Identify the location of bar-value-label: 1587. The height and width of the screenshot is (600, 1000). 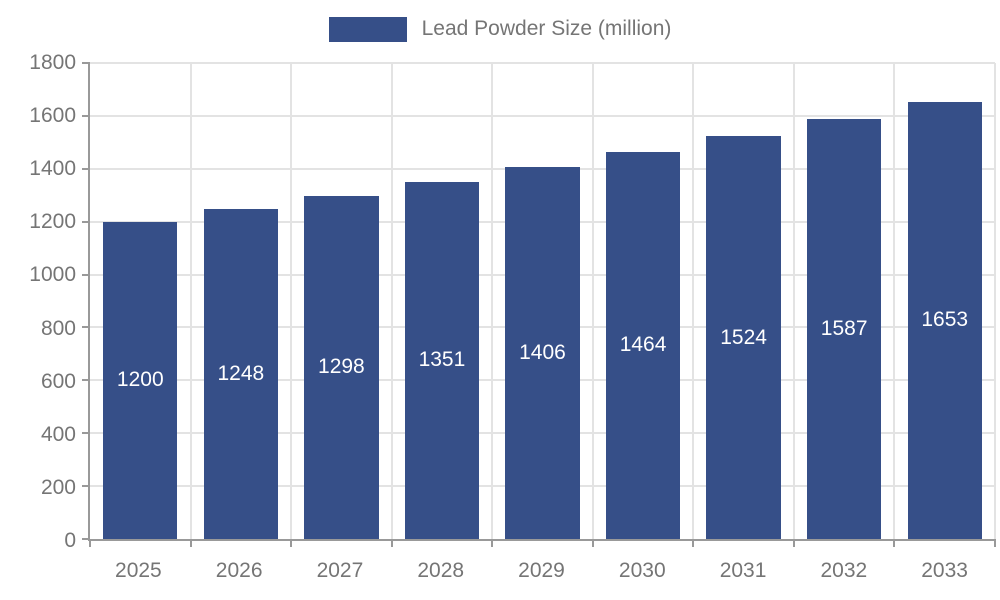
(844, 329).